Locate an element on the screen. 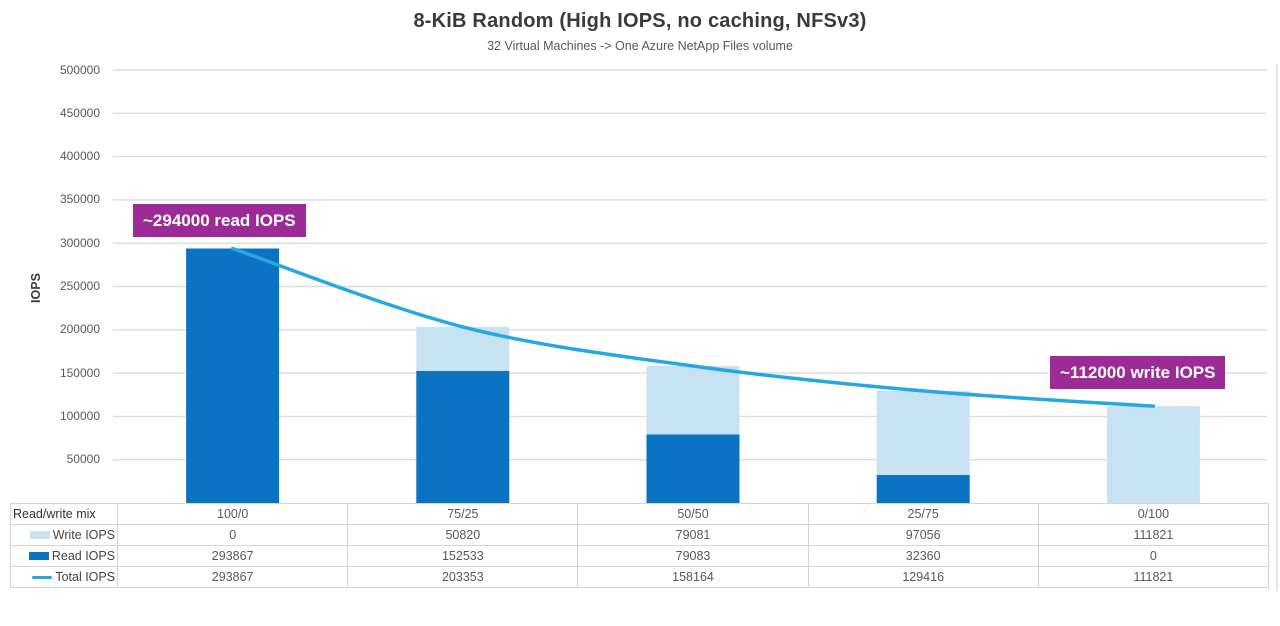 This screenshot has height=626, width=1280. y-axis-tick-label: 300000 is located at coordinates (79, 242).